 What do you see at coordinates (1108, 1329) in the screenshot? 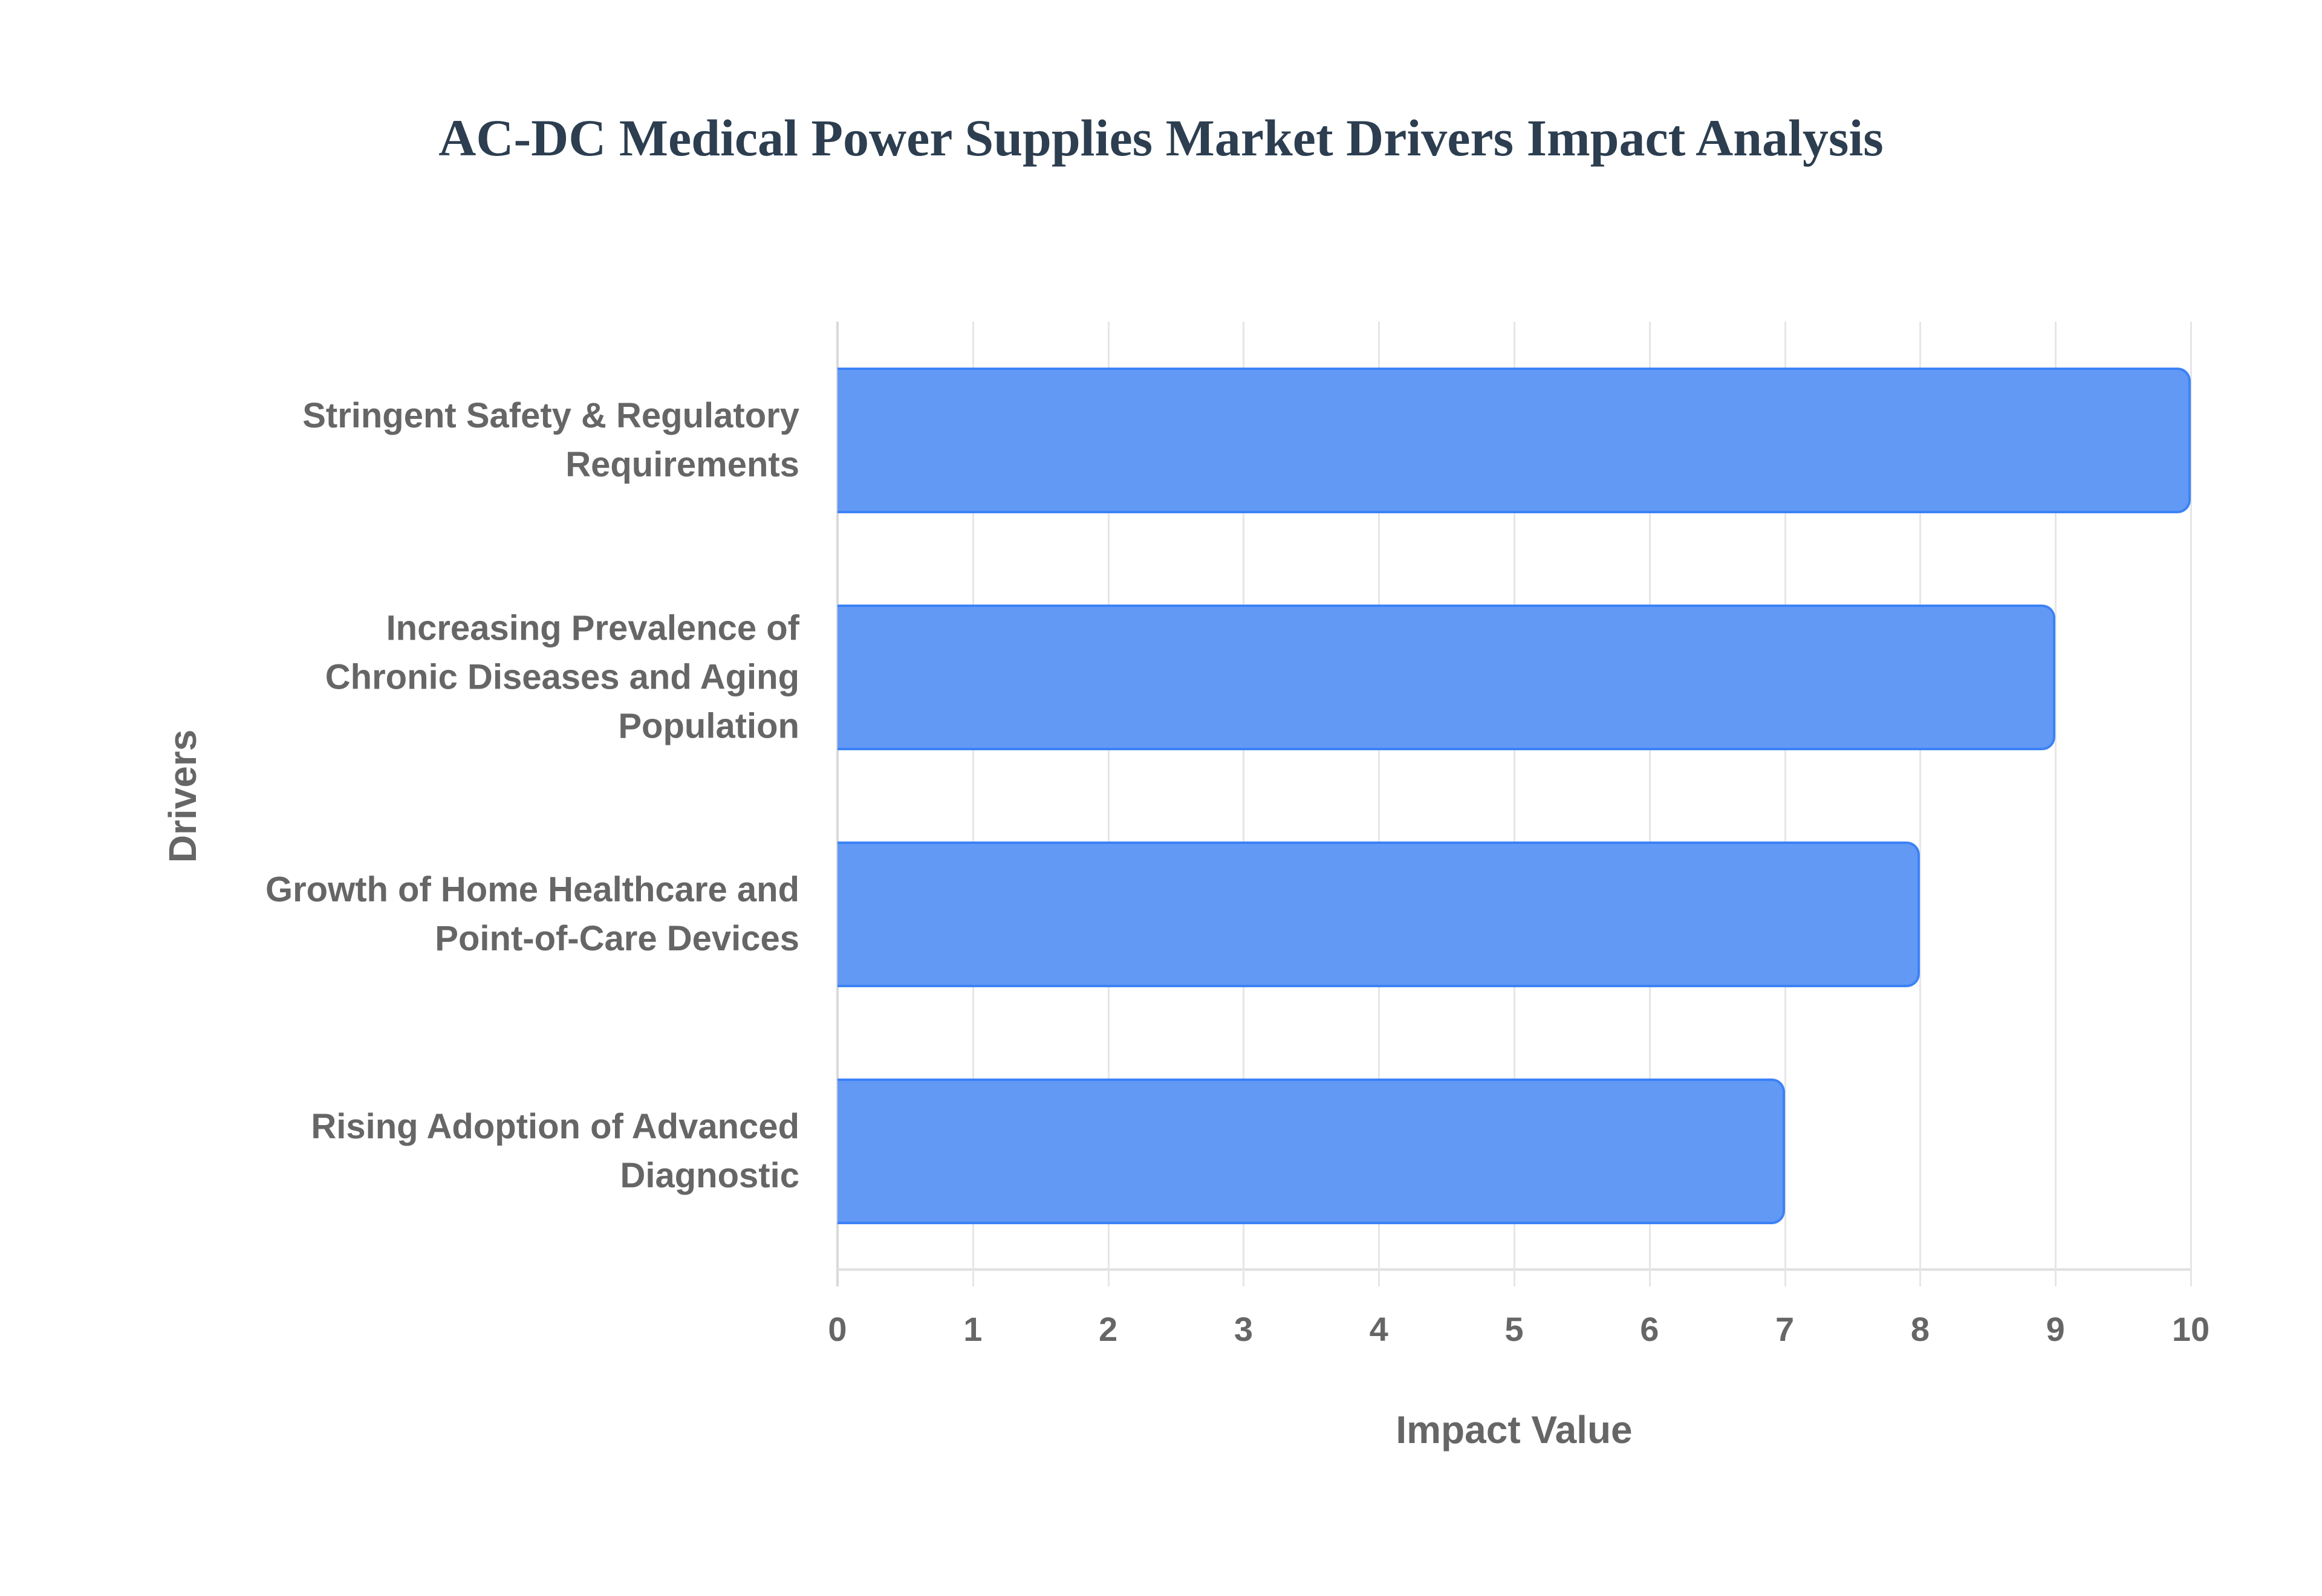
I see `x-tick-label: 2` at bounding box center [1108, 1329].